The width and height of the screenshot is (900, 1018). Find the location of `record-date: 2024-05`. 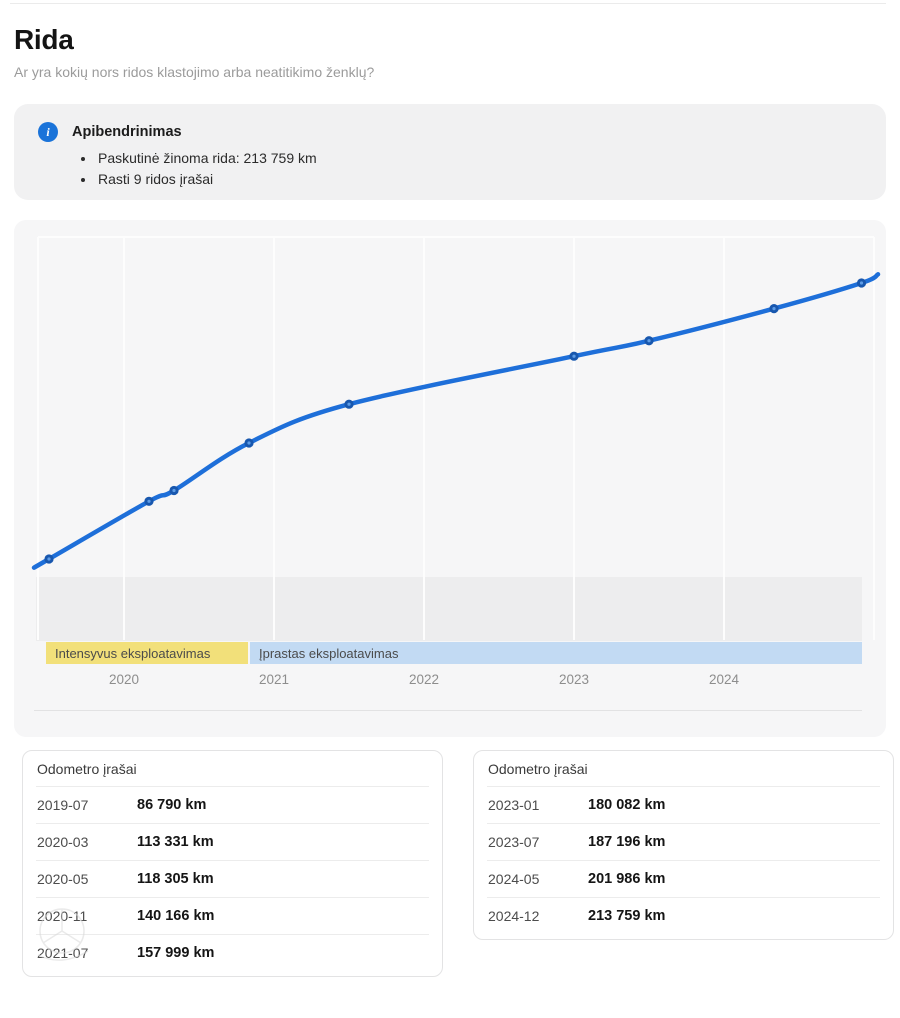

record-date: 2024-05 is located at coordinates (514, 879).